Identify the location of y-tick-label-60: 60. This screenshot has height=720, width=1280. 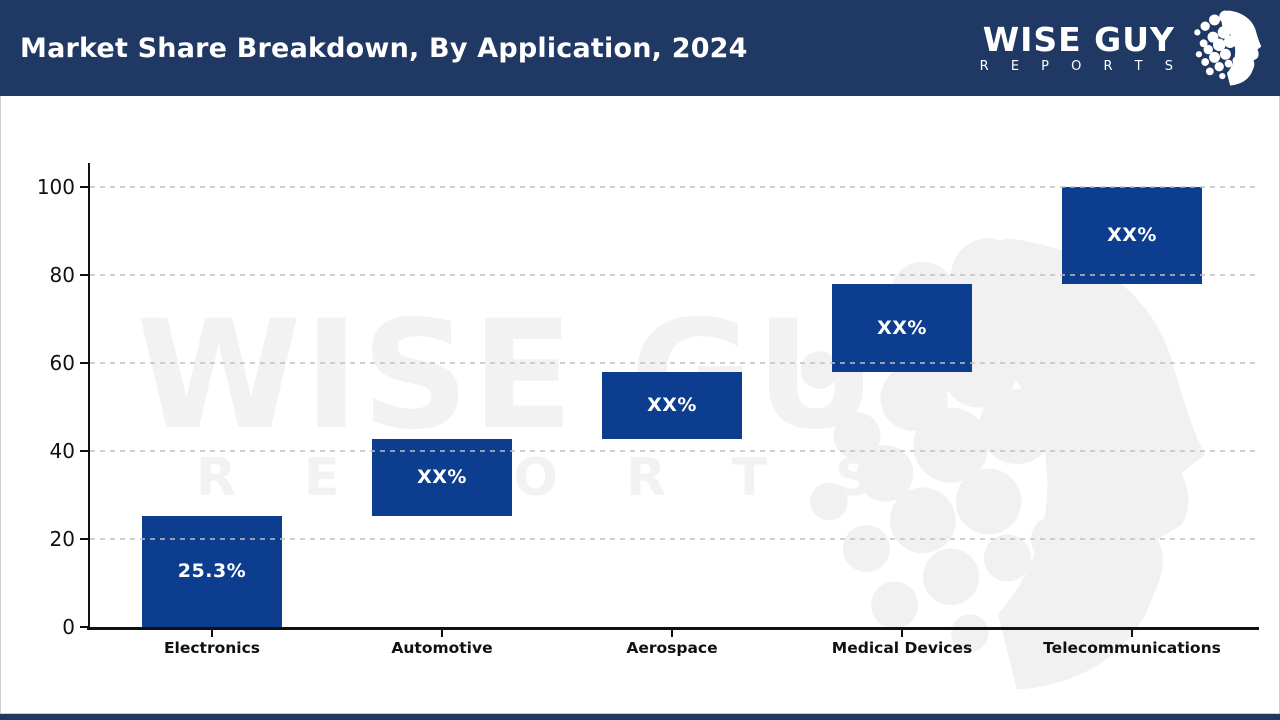
(62, 363).